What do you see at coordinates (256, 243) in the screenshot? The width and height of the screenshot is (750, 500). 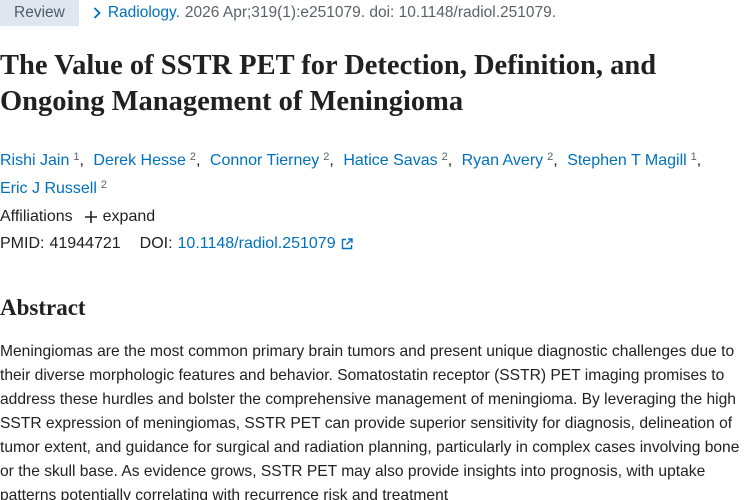 I see `doi-link: 10.1148/radiol.251079` at bounding box center [256, 243].